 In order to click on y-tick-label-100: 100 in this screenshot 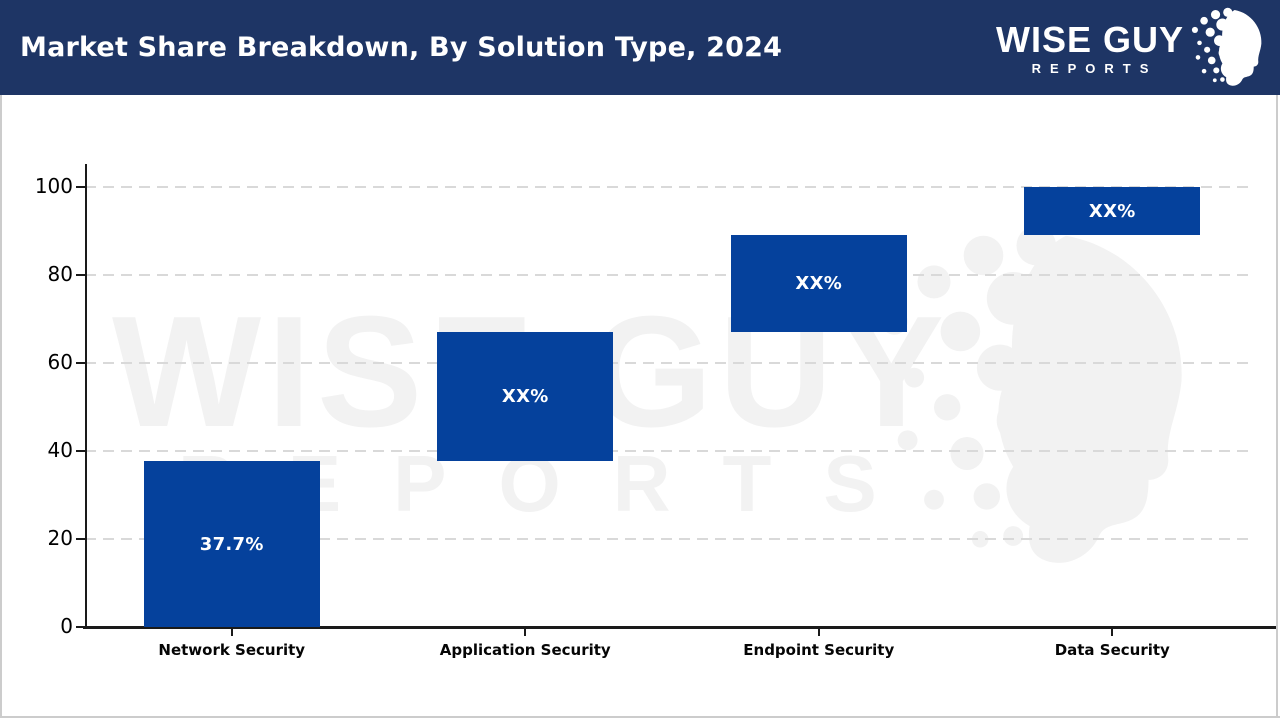, I will do `click(53, 186)`.